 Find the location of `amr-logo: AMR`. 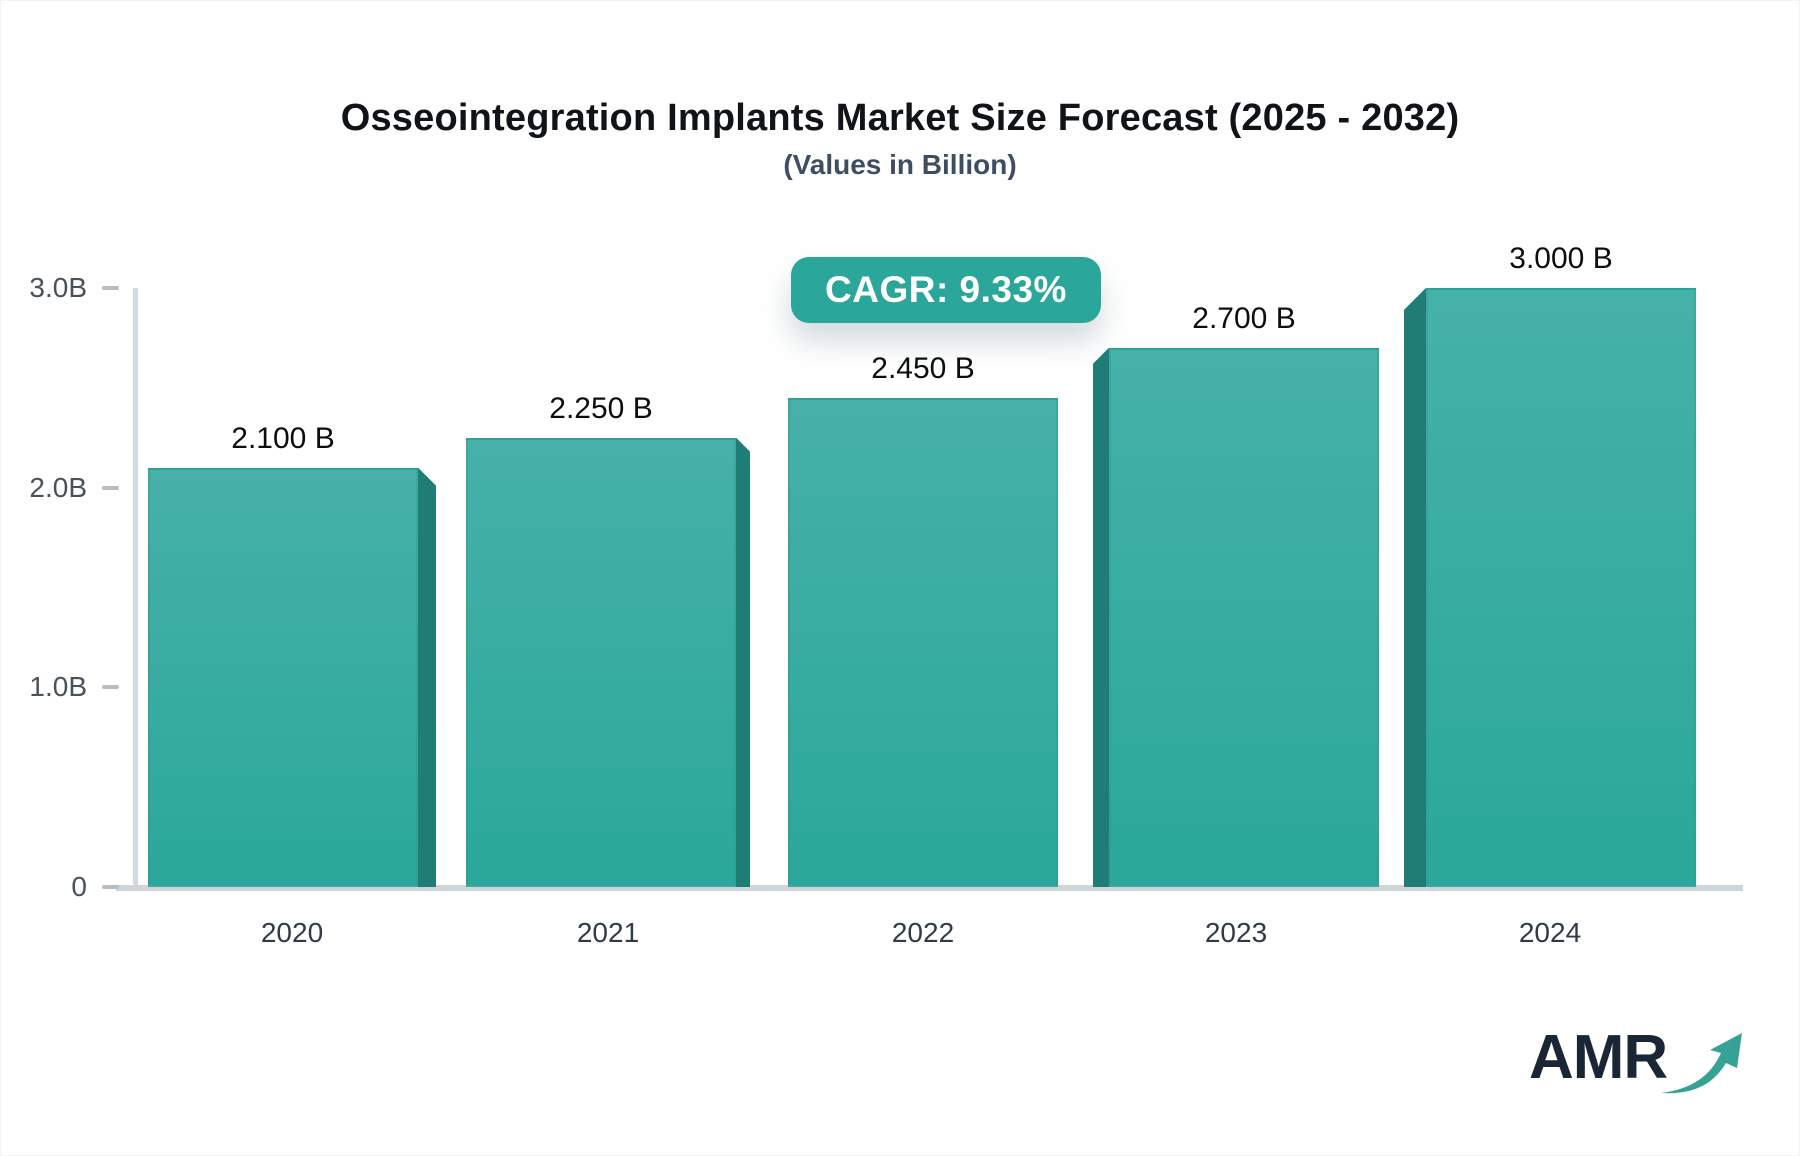

amr-logo: AMR is located at coordinates (1639, 1064).